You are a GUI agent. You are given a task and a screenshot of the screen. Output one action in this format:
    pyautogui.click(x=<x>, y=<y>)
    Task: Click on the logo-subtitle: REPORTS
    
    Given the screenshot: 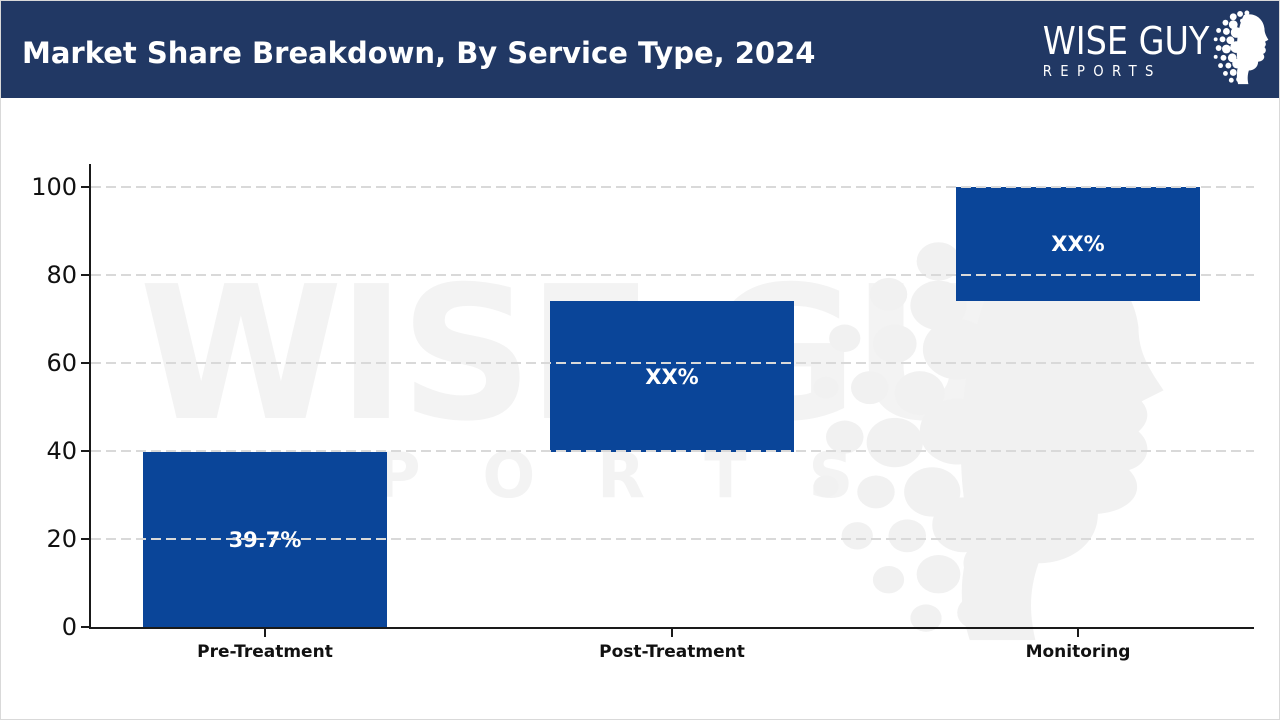 What is the action you would take?
    pyautogui.click(x=1102, y=70)
    